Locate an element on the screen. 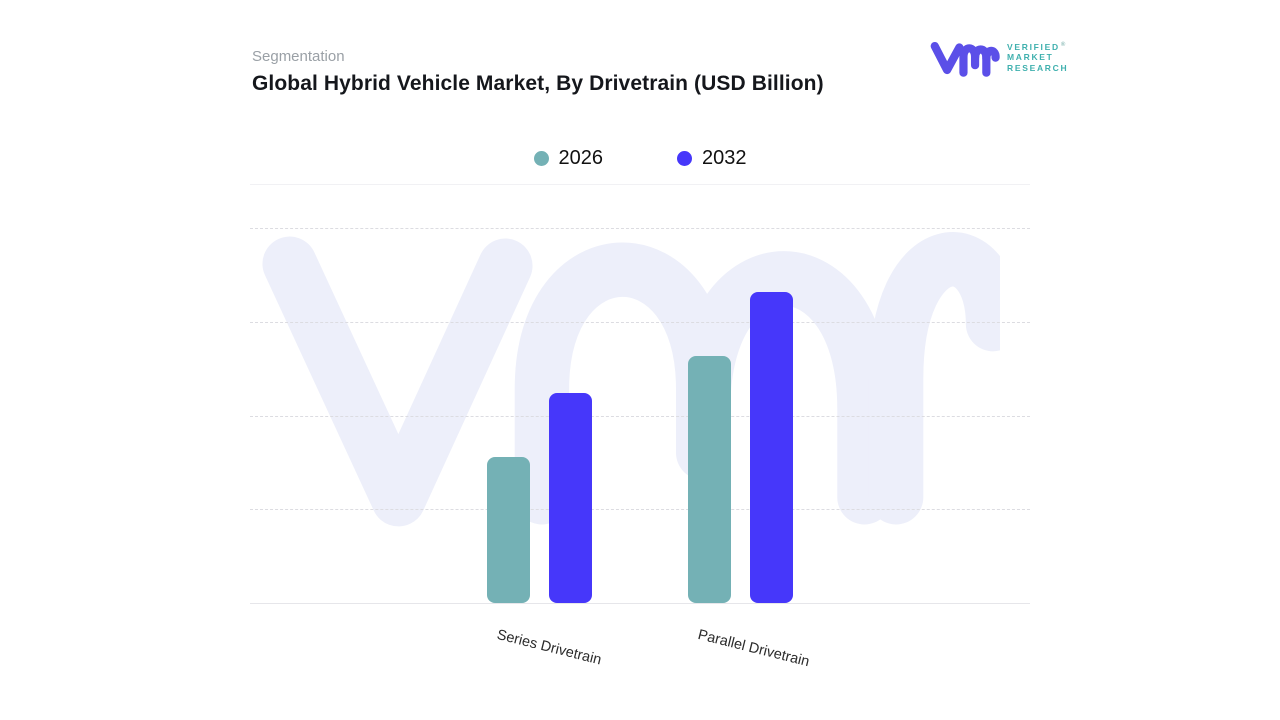 The width and height of the screenshot is (1280, 720). logo-word-research: RESEARCH is located at coordinates (1038, 68).